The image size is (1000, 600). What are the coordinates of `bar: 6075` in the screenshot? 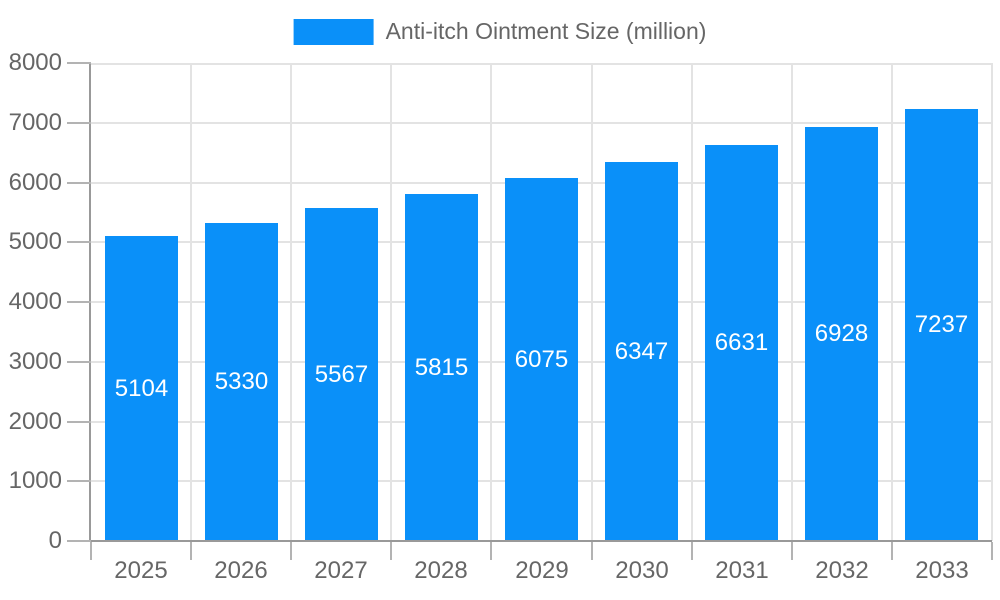 It's located at (541, 359).